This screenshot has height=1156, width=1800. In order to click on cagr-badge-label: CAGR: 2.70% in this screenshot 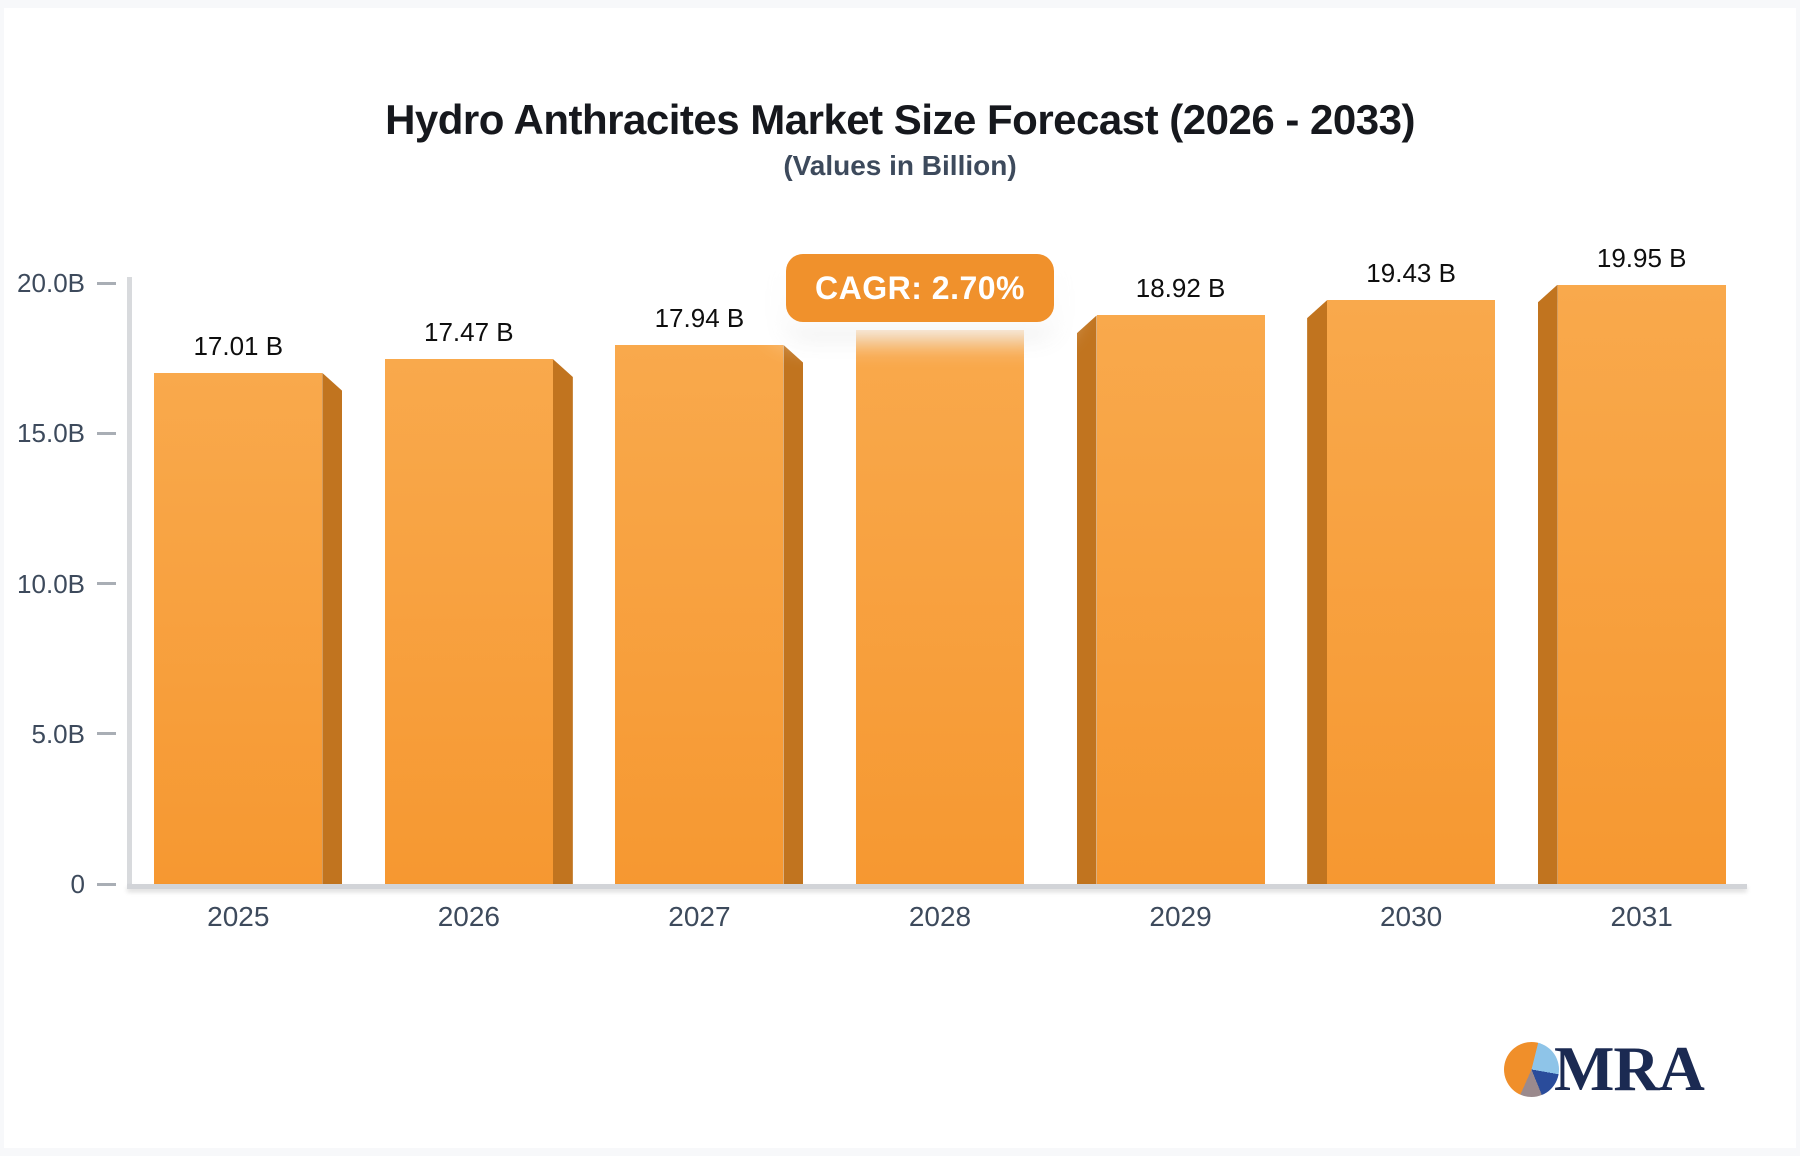, I will do `click(920, 287)`.